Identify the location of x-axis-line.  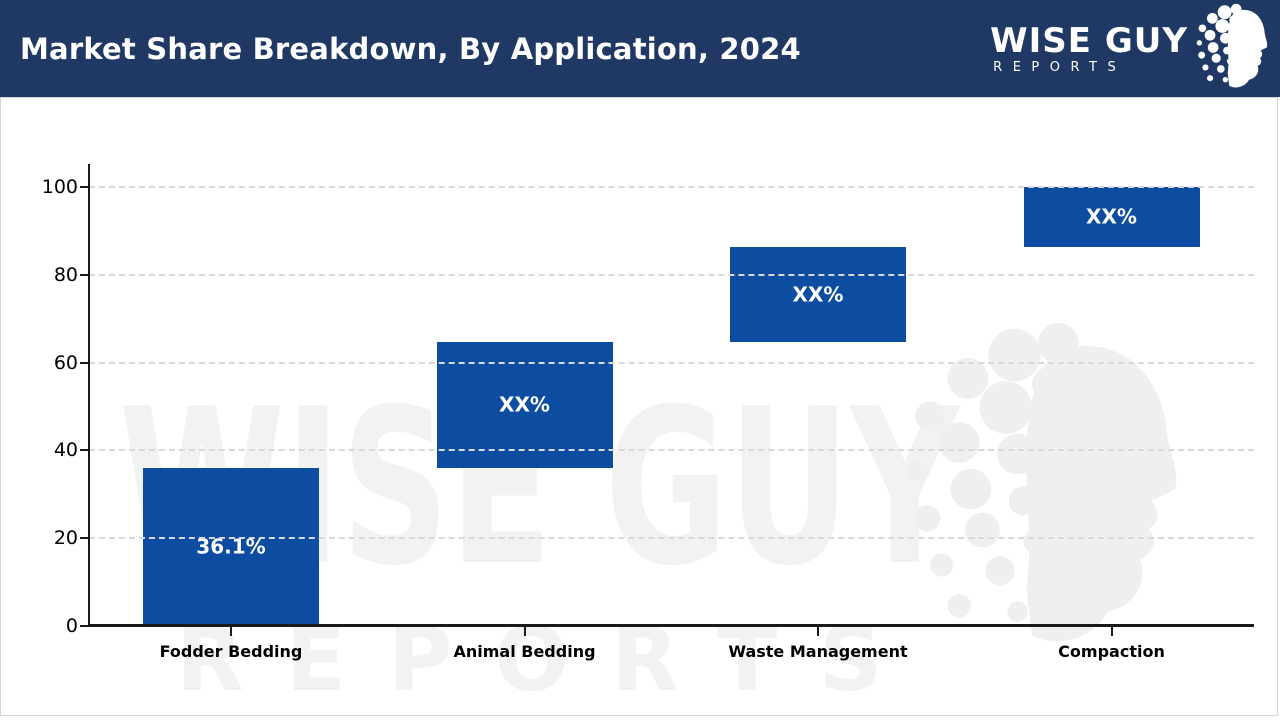
(671, 625).